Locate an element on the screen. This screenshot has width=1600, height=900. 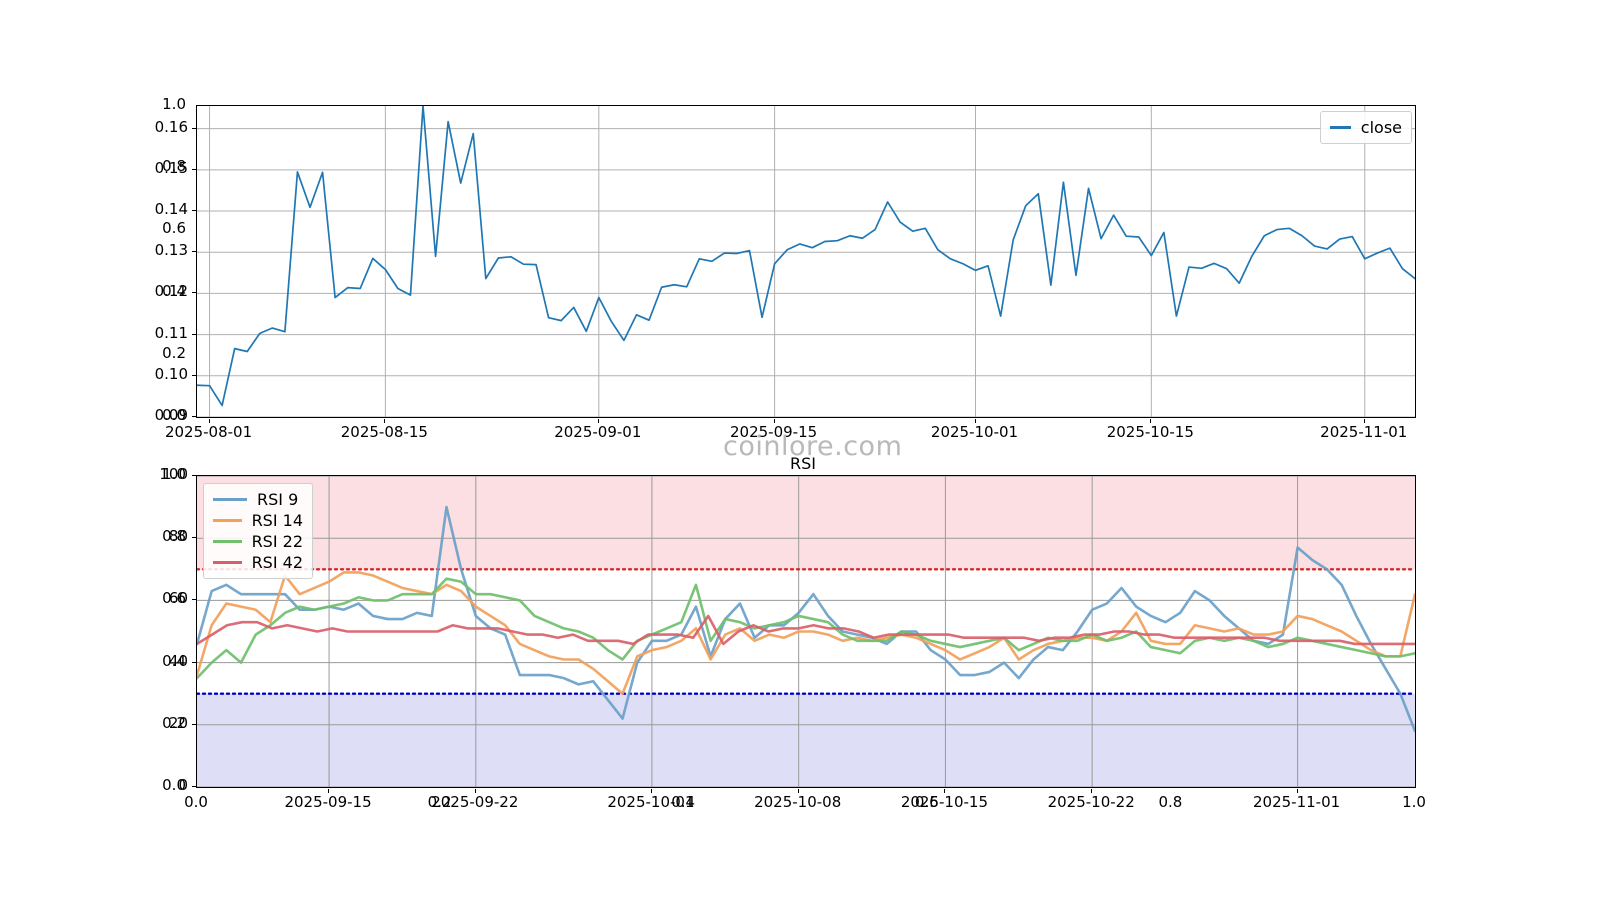
rsi-legend: RSI 9 RSI 14 RSI 22 RSI 42 is located at coordinates (258, 531).